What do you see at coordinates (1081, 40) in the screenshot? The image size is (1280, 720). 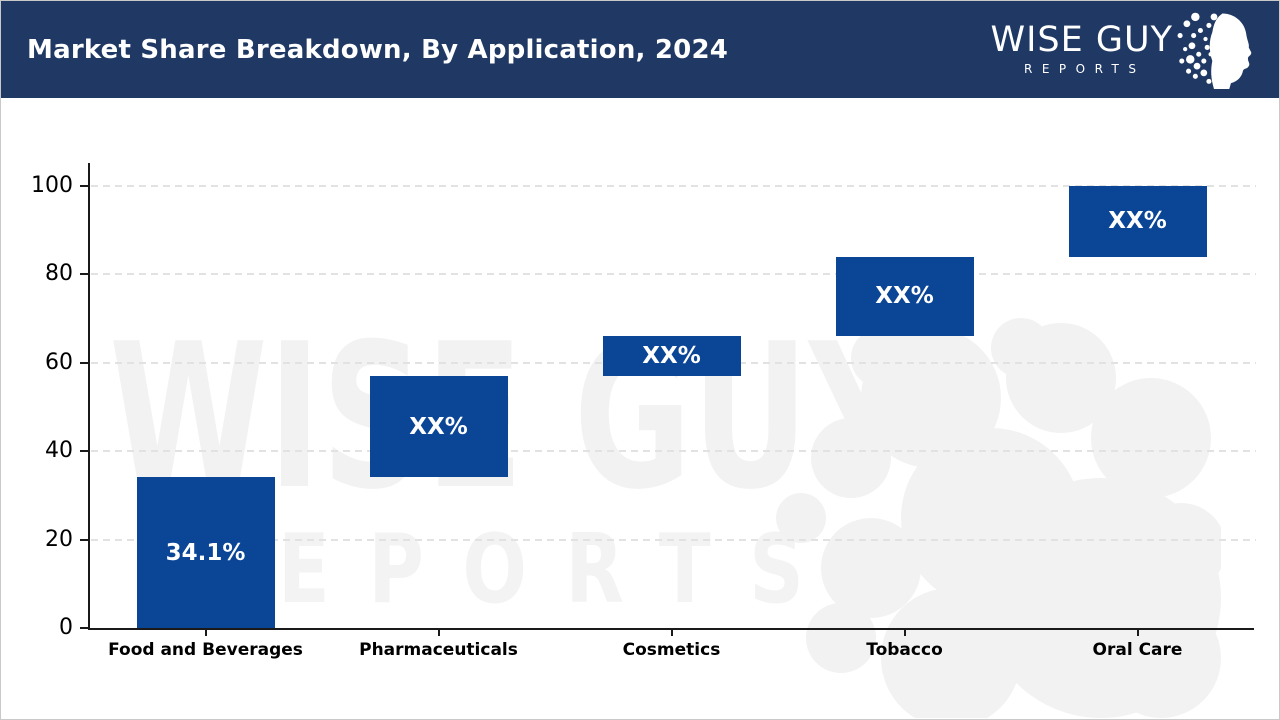 I see `logo-wordmark: WISE GUY` at bounding box center [1081, 40].